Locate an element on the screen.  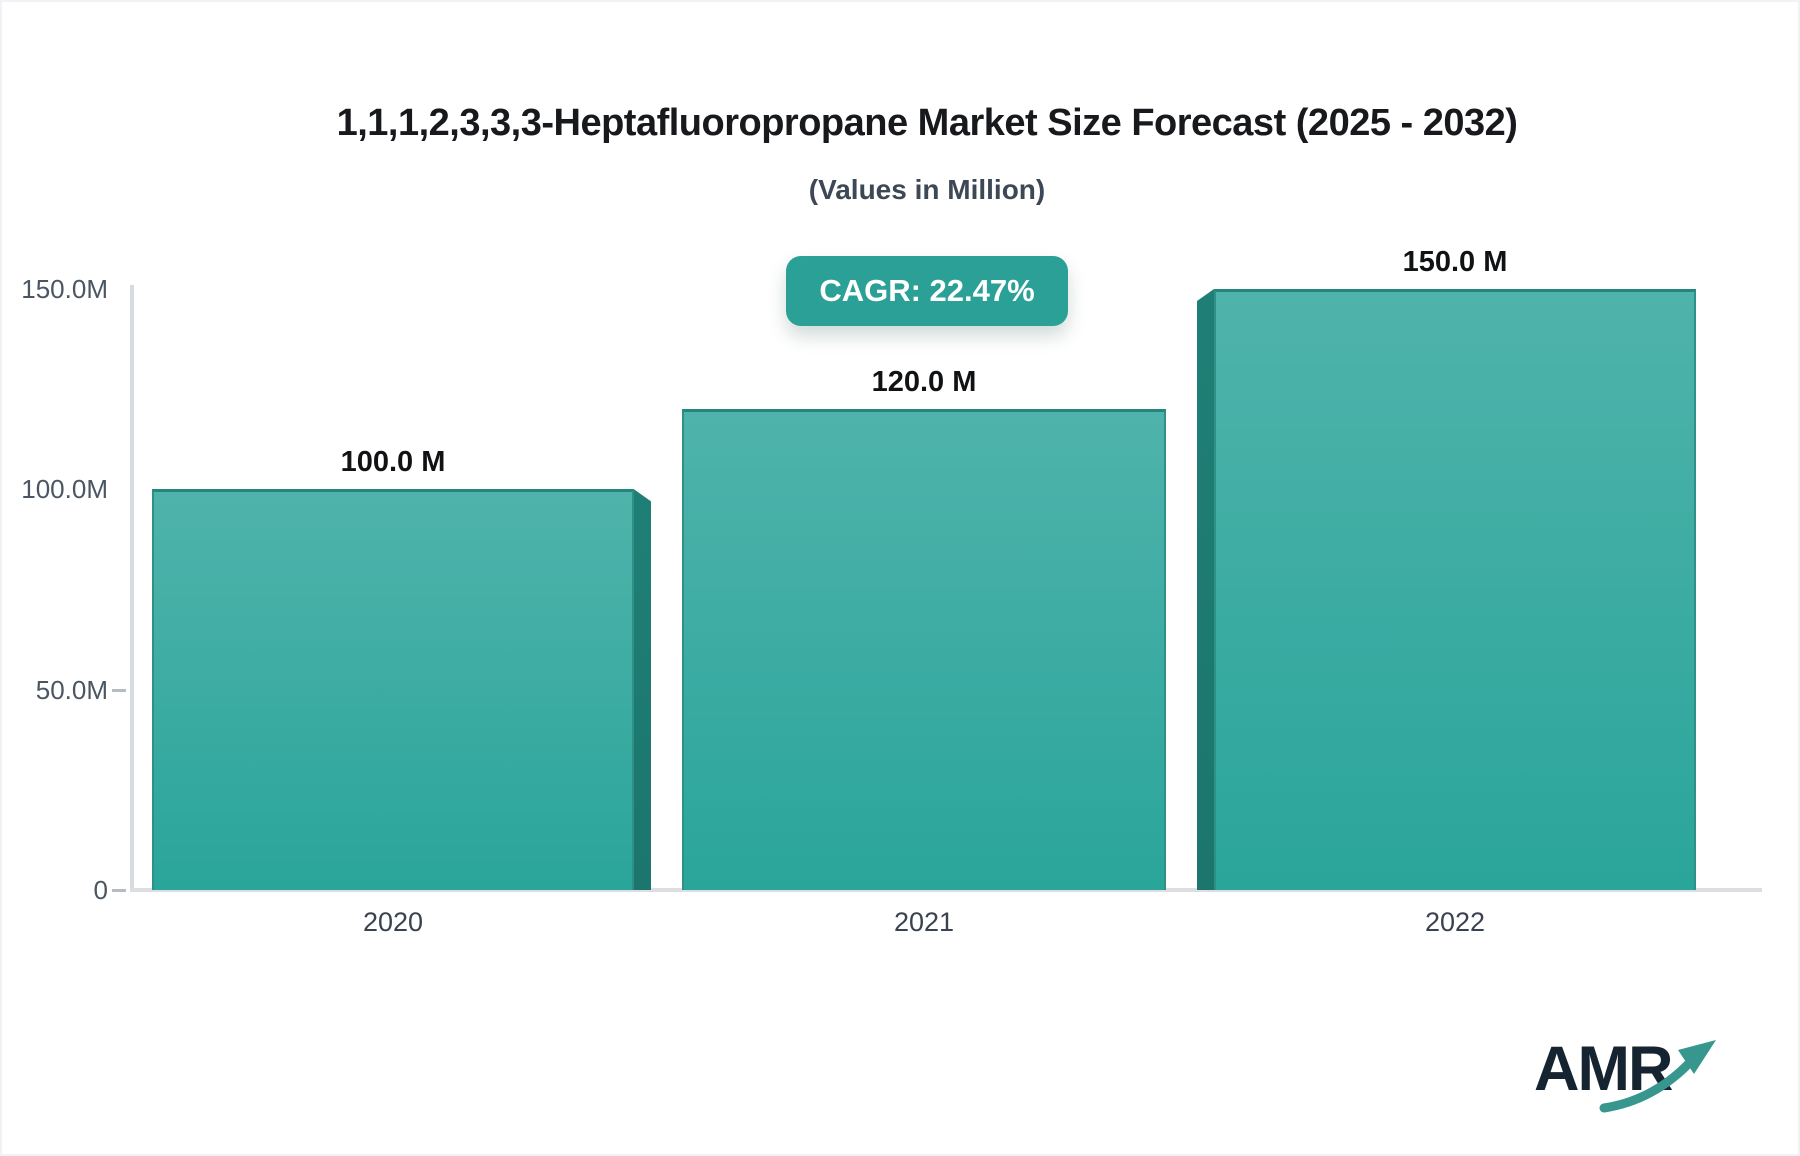
y-tick-label: 150.0M is located at coordinates (64, 289).